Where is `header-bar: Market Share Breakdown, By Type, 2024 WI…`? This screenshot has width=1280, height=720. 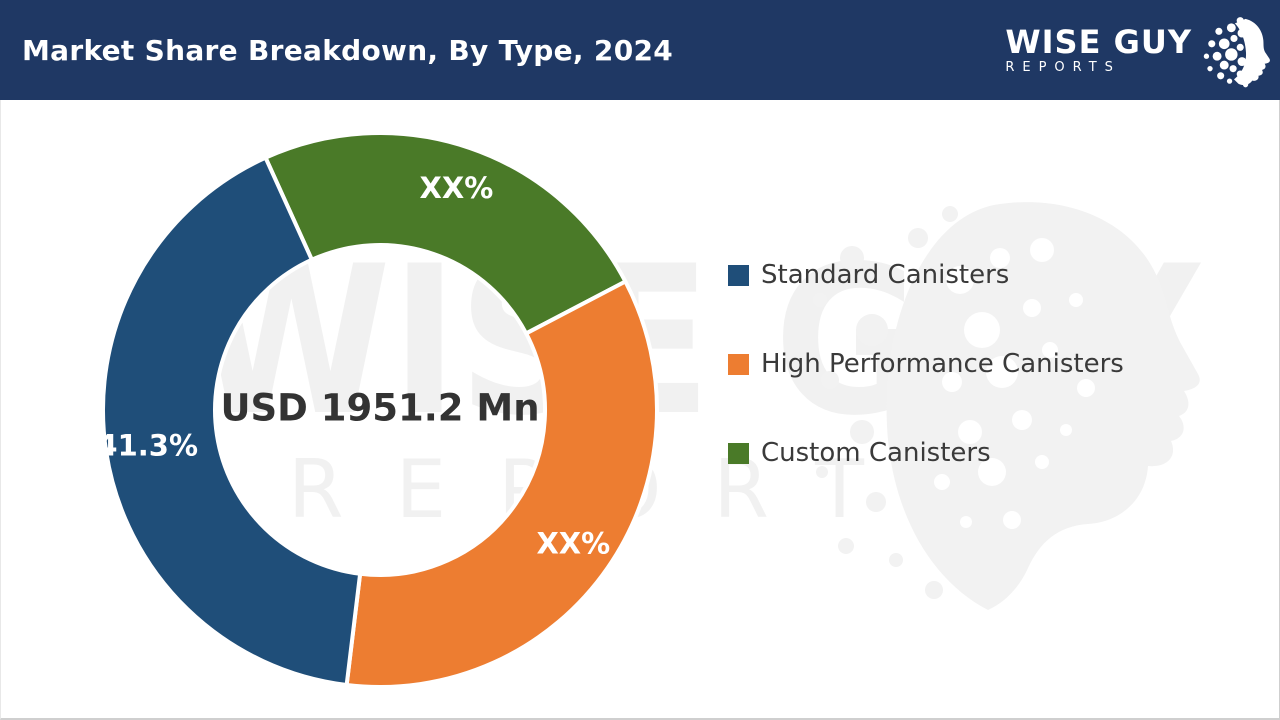 header-bar: Market Share Breakdown, By Type, 2024 WI… is located at coordinates (640, 50).